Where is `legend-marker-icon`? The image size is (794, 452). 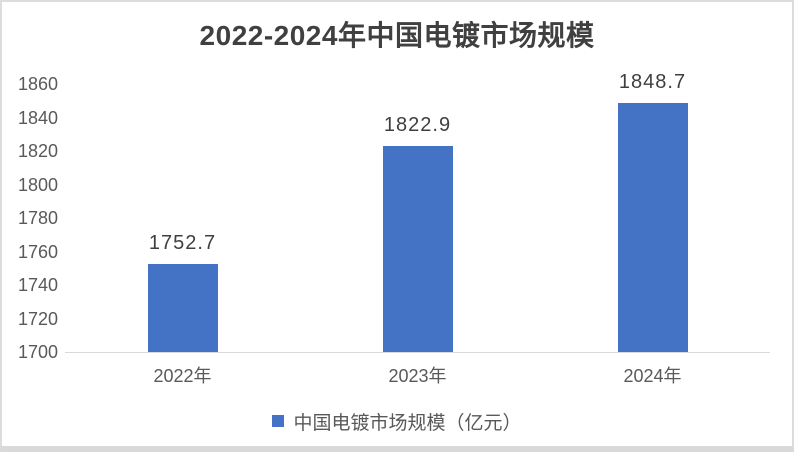
legend-marker-icon is located at coordinates (278, 421).